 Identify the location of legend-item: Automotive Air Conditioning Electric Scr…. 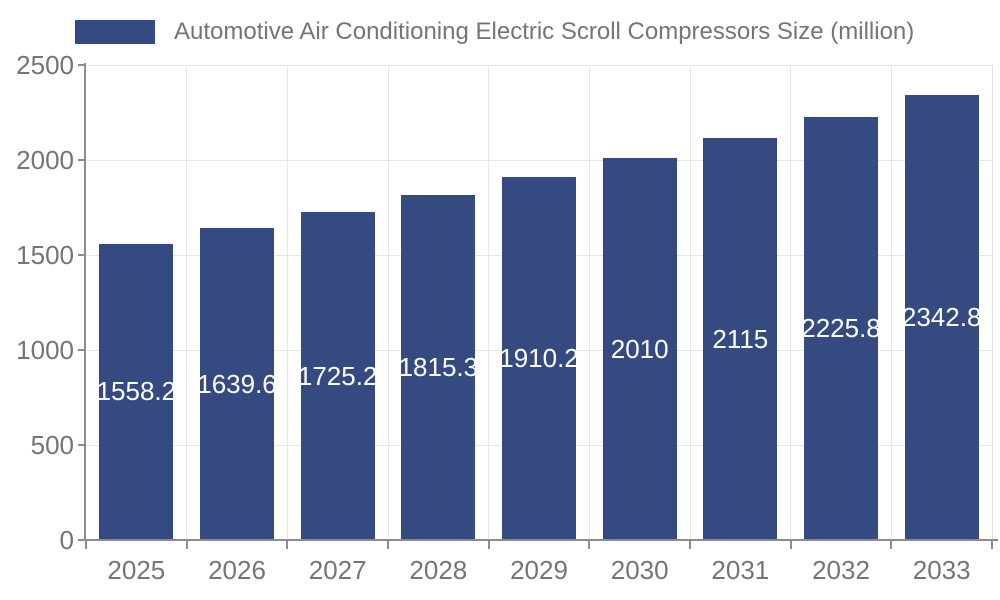
(494, 32).